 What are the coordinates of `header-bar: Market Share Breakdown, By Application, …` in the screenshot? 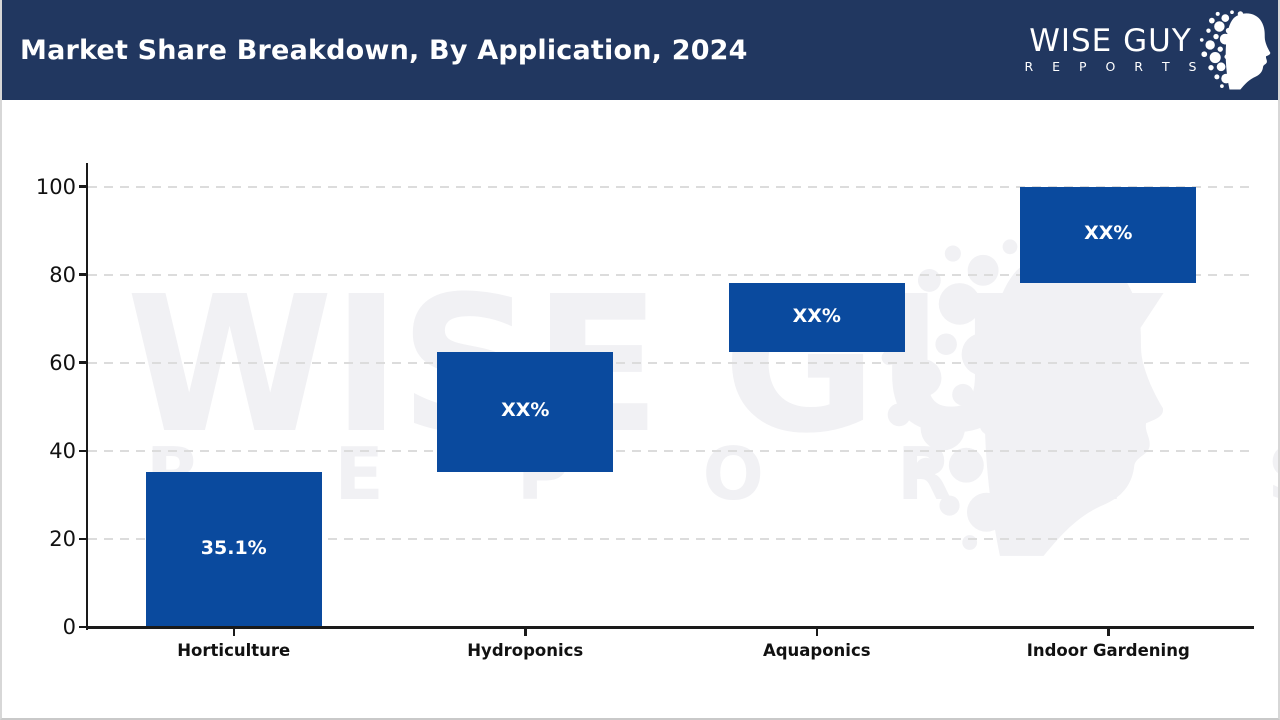 It's located at (640, 50).